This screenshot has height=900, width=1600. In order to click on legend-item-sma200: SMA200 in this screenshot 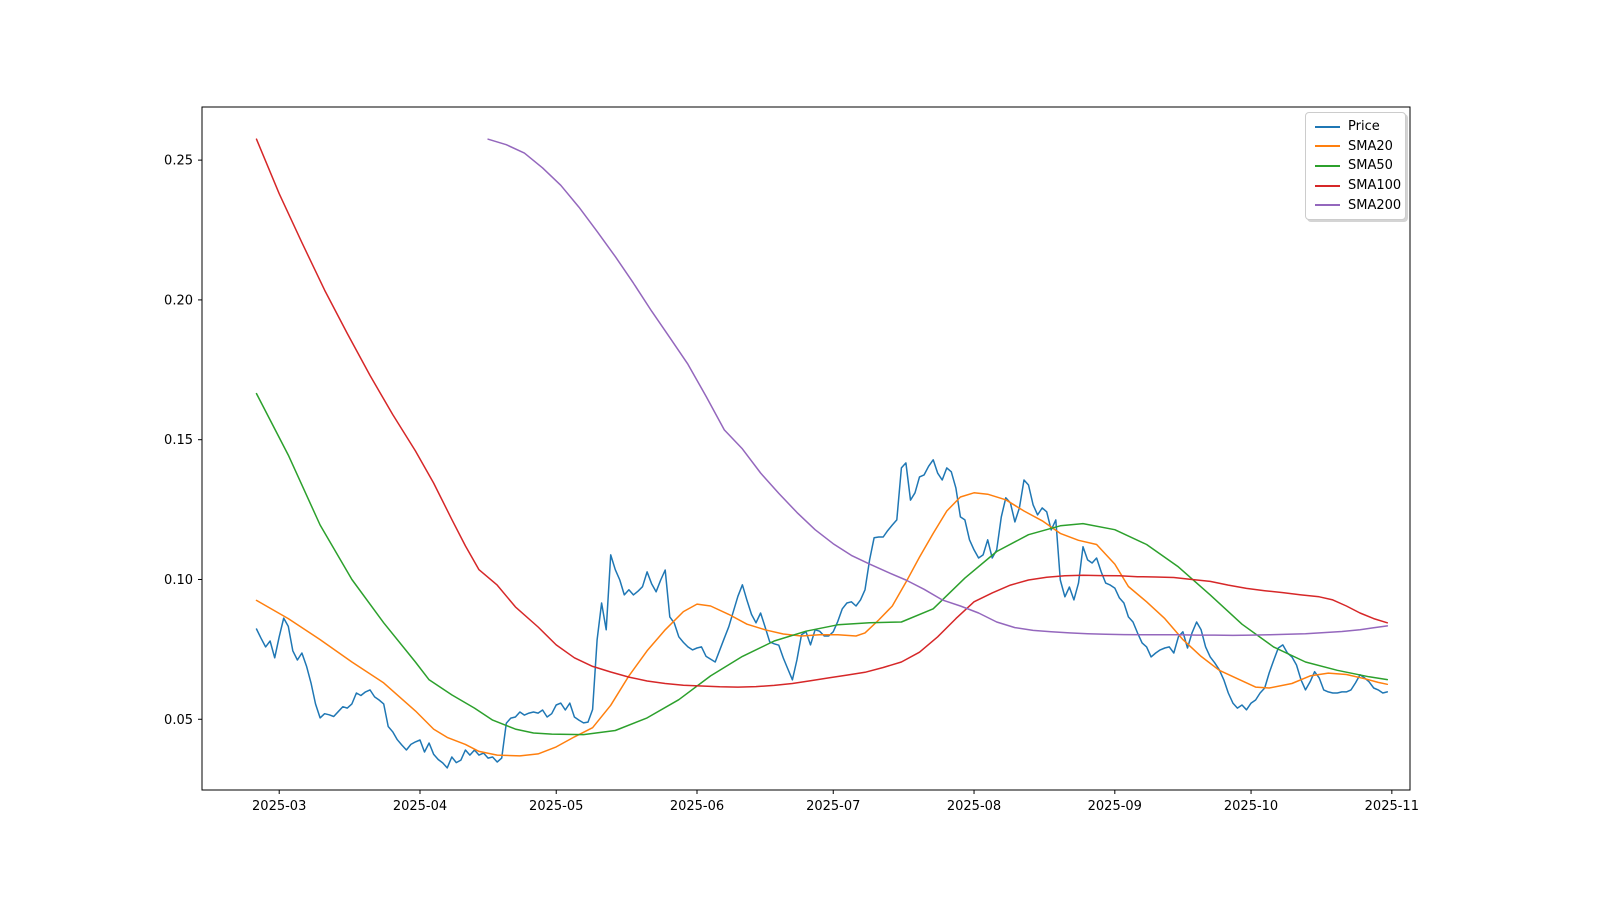, I will do `click(1358, 205)`.